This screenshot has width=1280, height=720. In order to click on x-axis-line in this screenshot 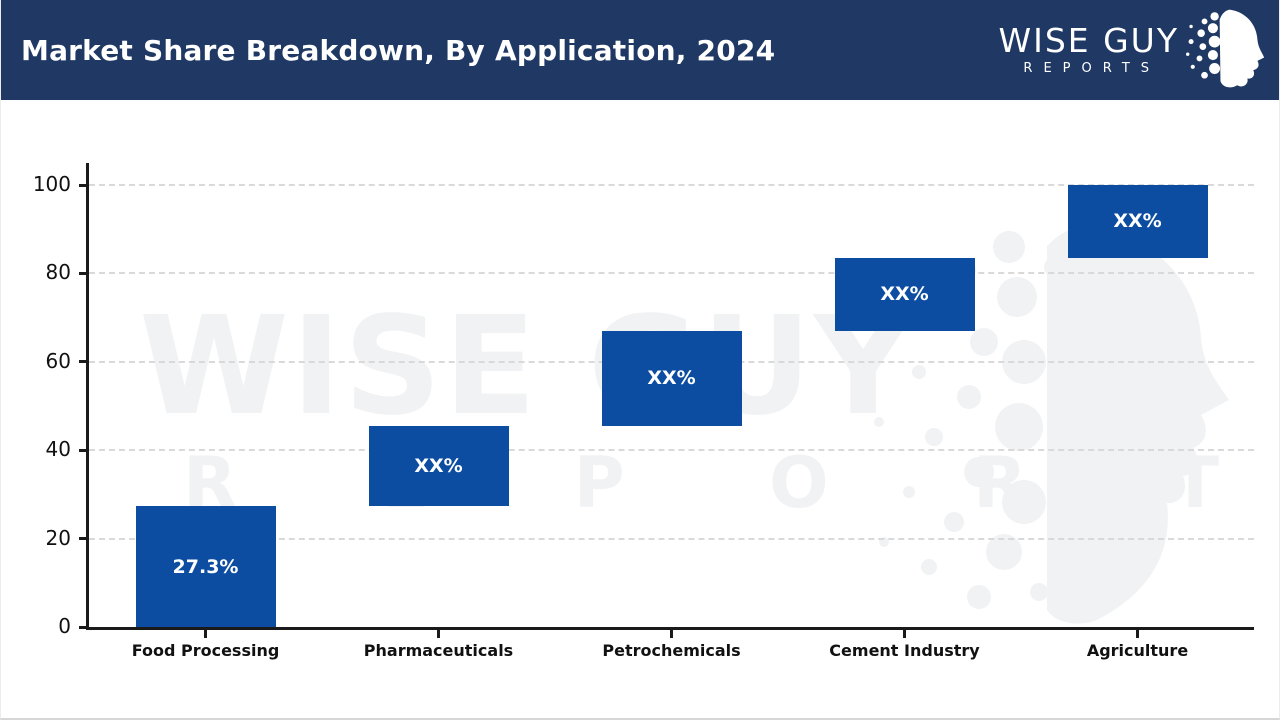, I will do `click(670, 628)`.